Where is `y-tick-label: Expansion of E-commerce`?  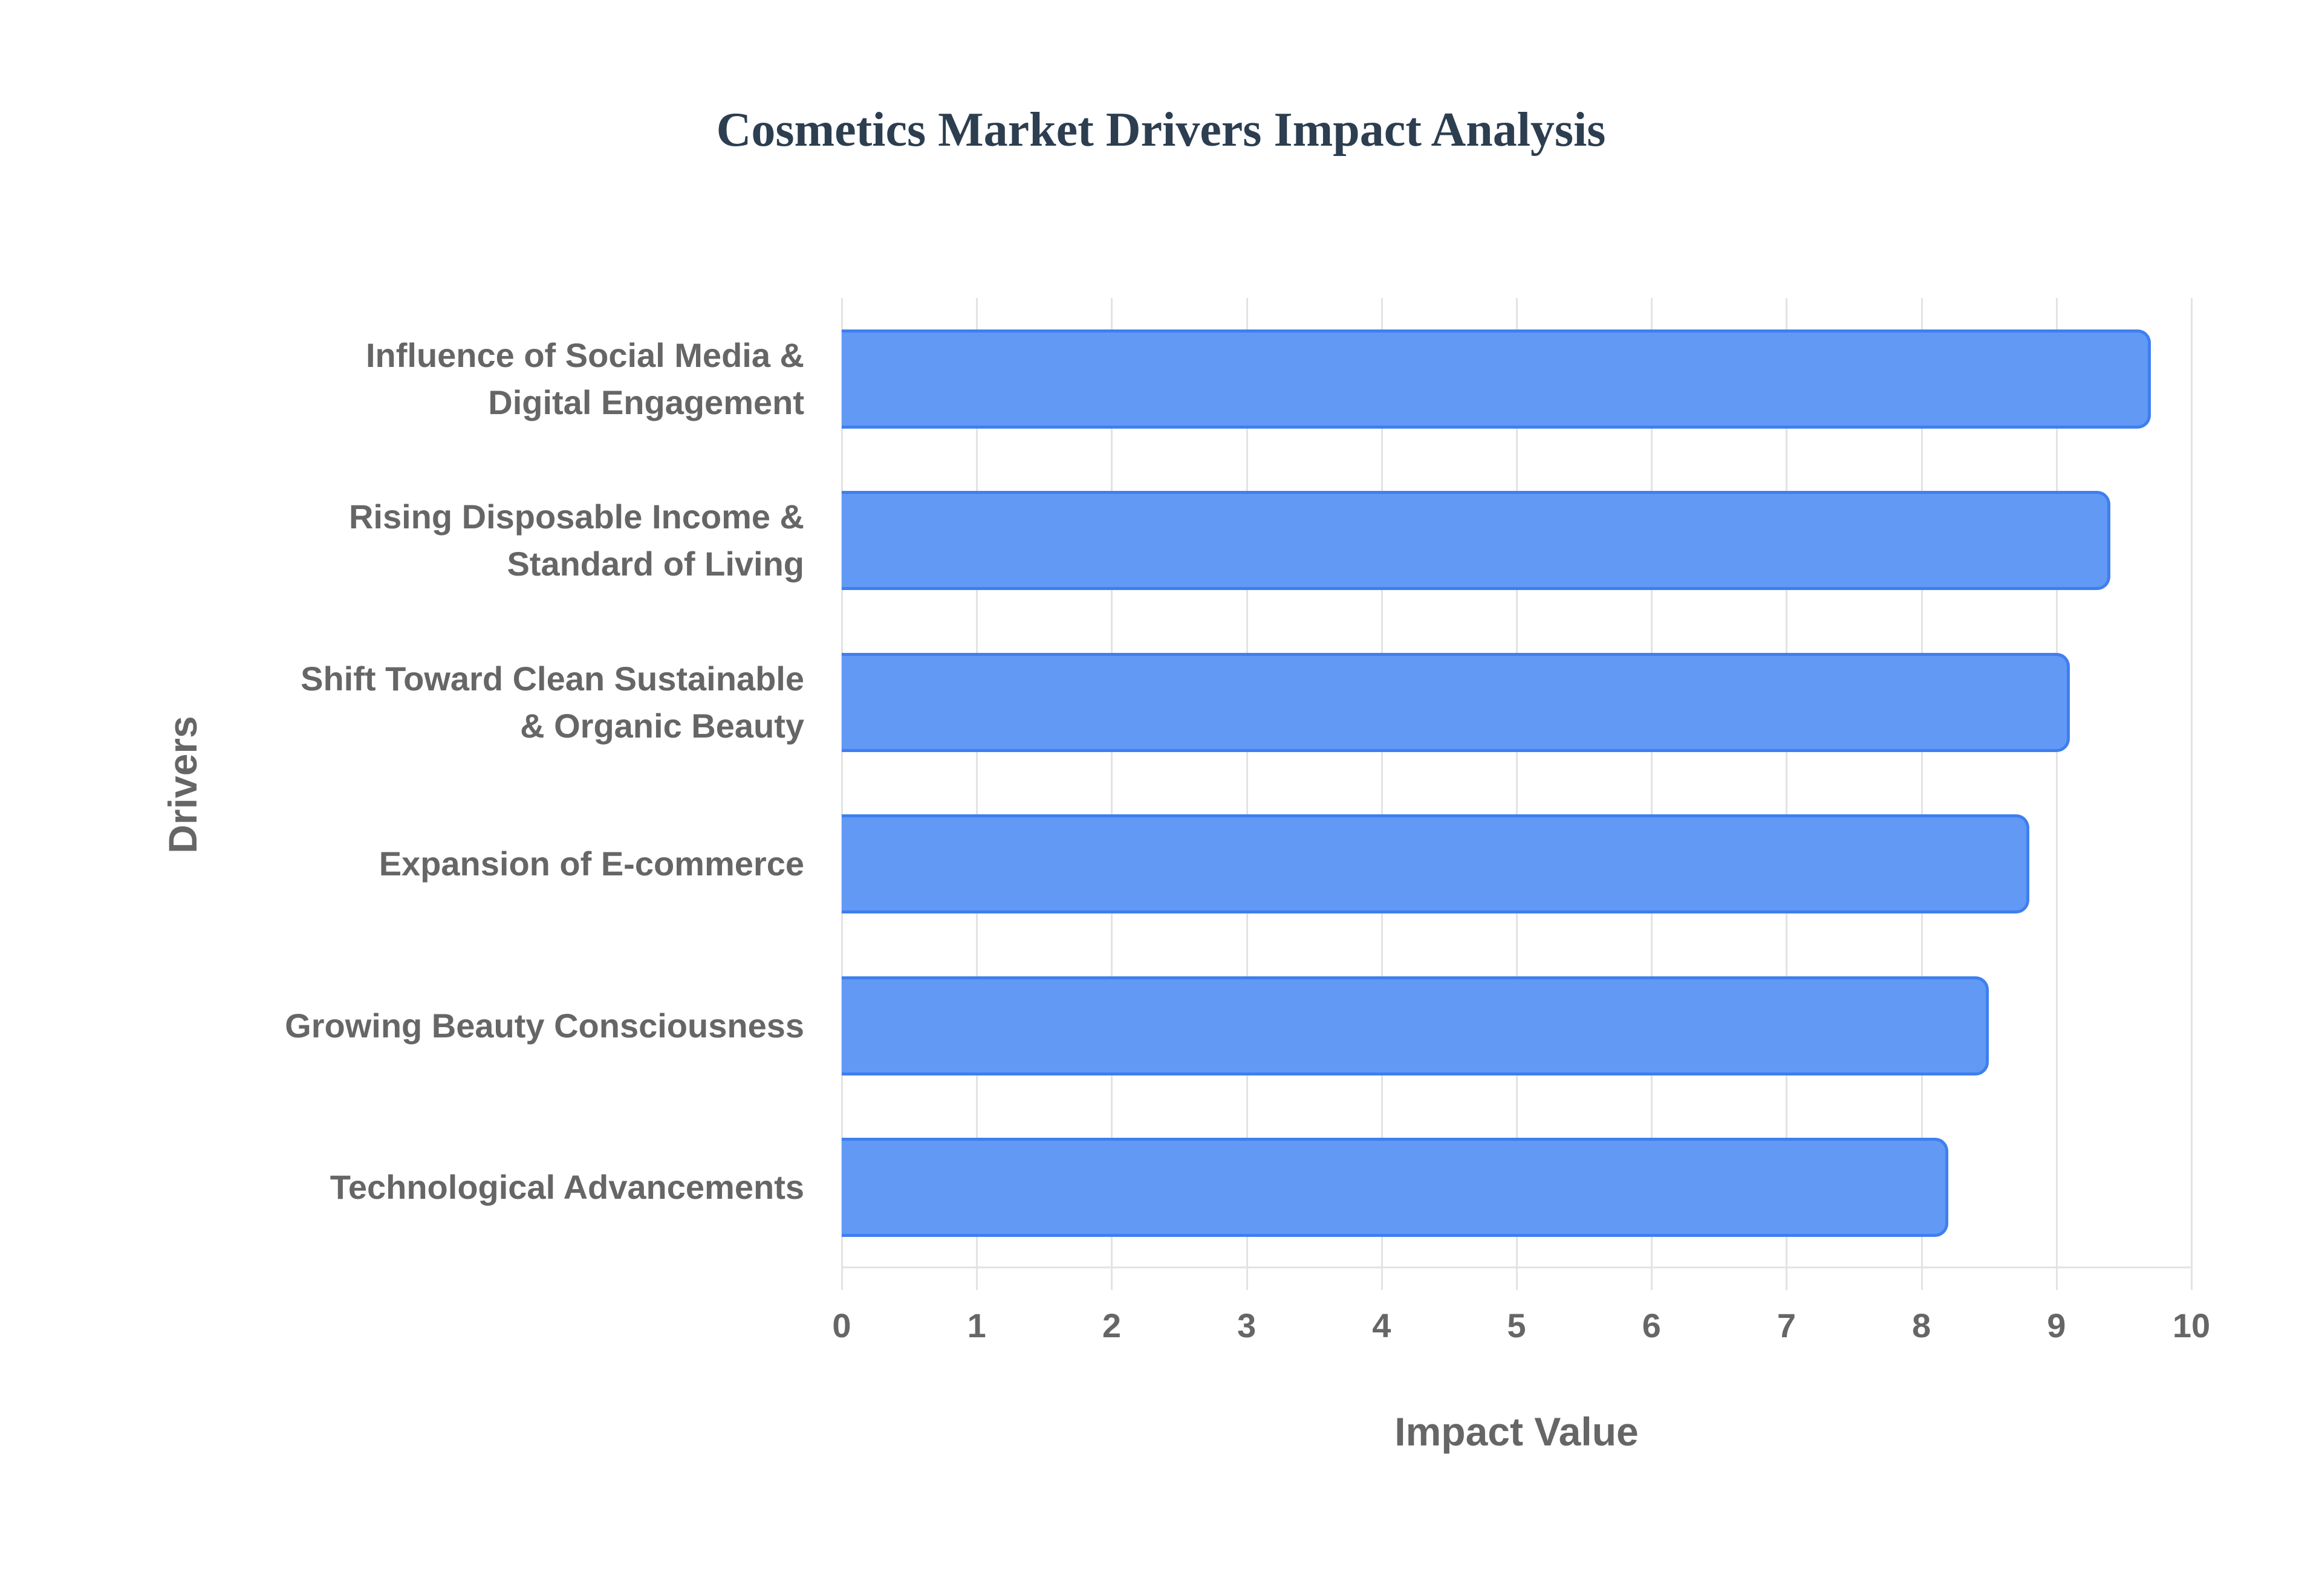
y-tick-label: Expansion of E-commerce is located at coordinates (591, 864).